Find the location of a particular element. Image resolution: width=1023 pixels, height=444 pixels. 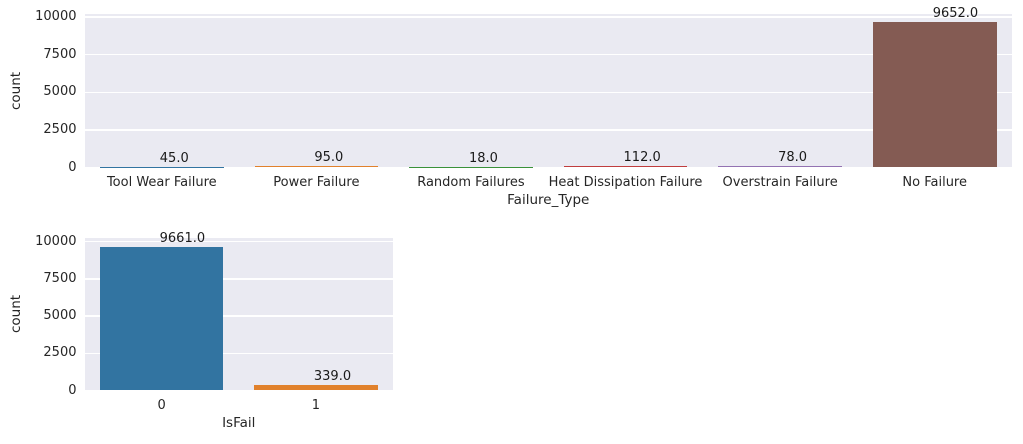

bar-value-label: 9661.0 is located at coordinates (182, 238).